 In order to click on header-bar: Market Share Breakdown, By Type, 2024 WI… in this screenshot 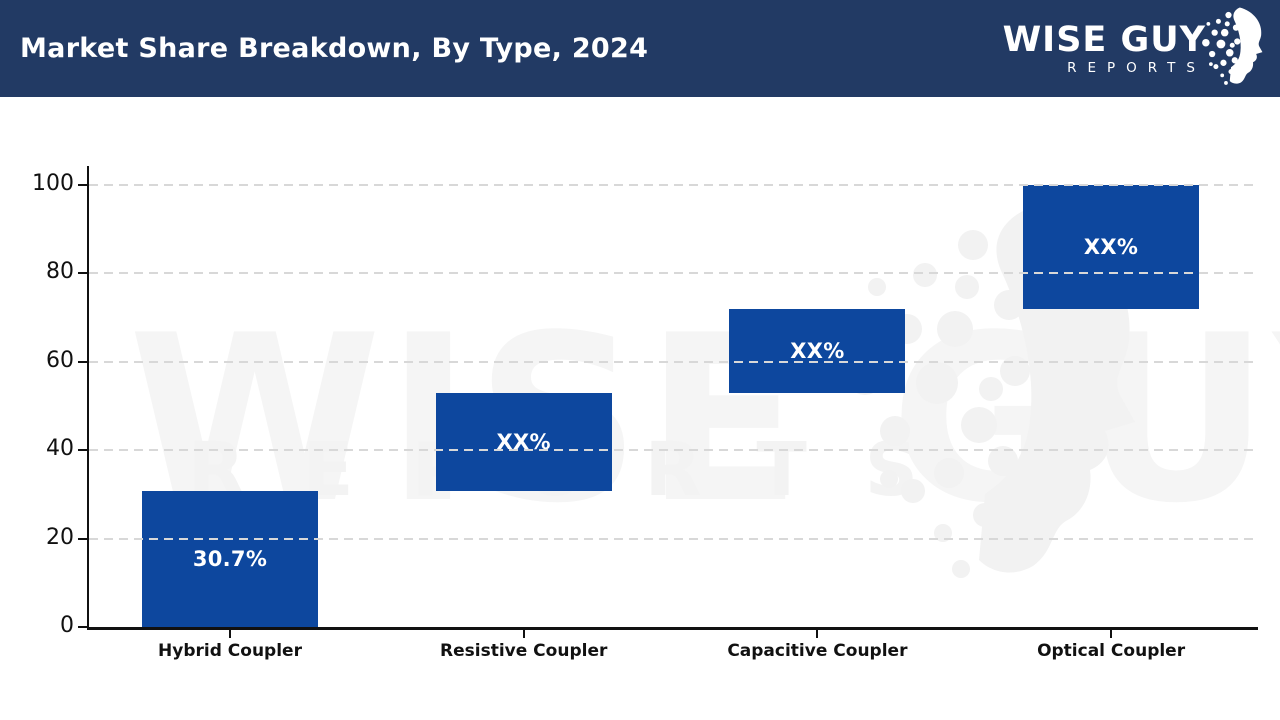, I will do `click(640, 48)`.